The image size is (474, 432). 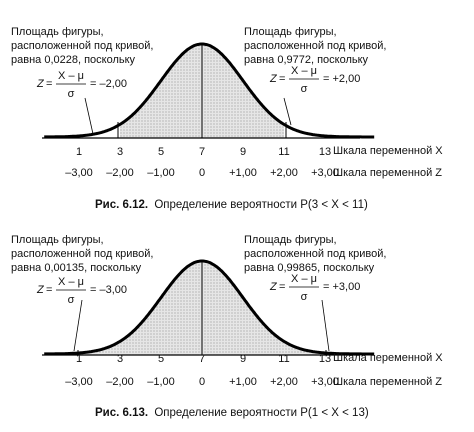 I want to click on left-formula: Z = X – μ σ = –2,00, so click(x=81, y=85).